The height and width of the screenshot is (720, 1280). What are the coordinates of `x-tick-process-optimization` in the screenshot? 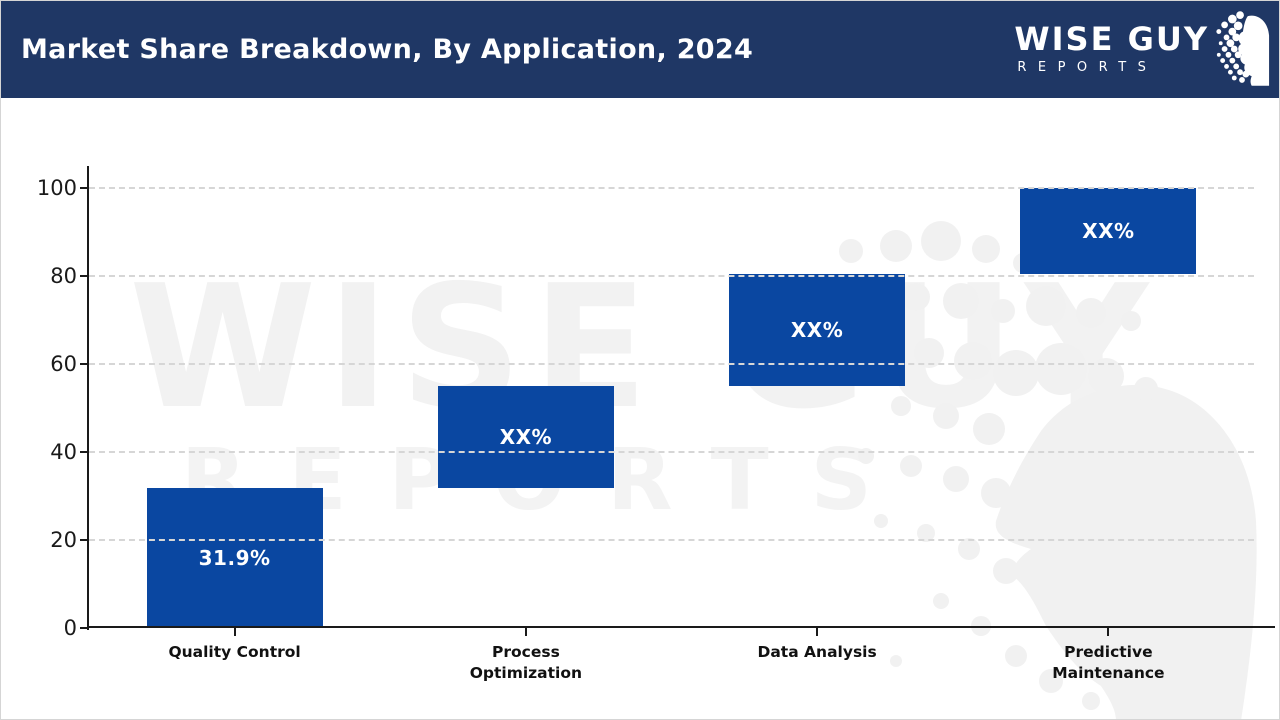 It's located at (525, 632).